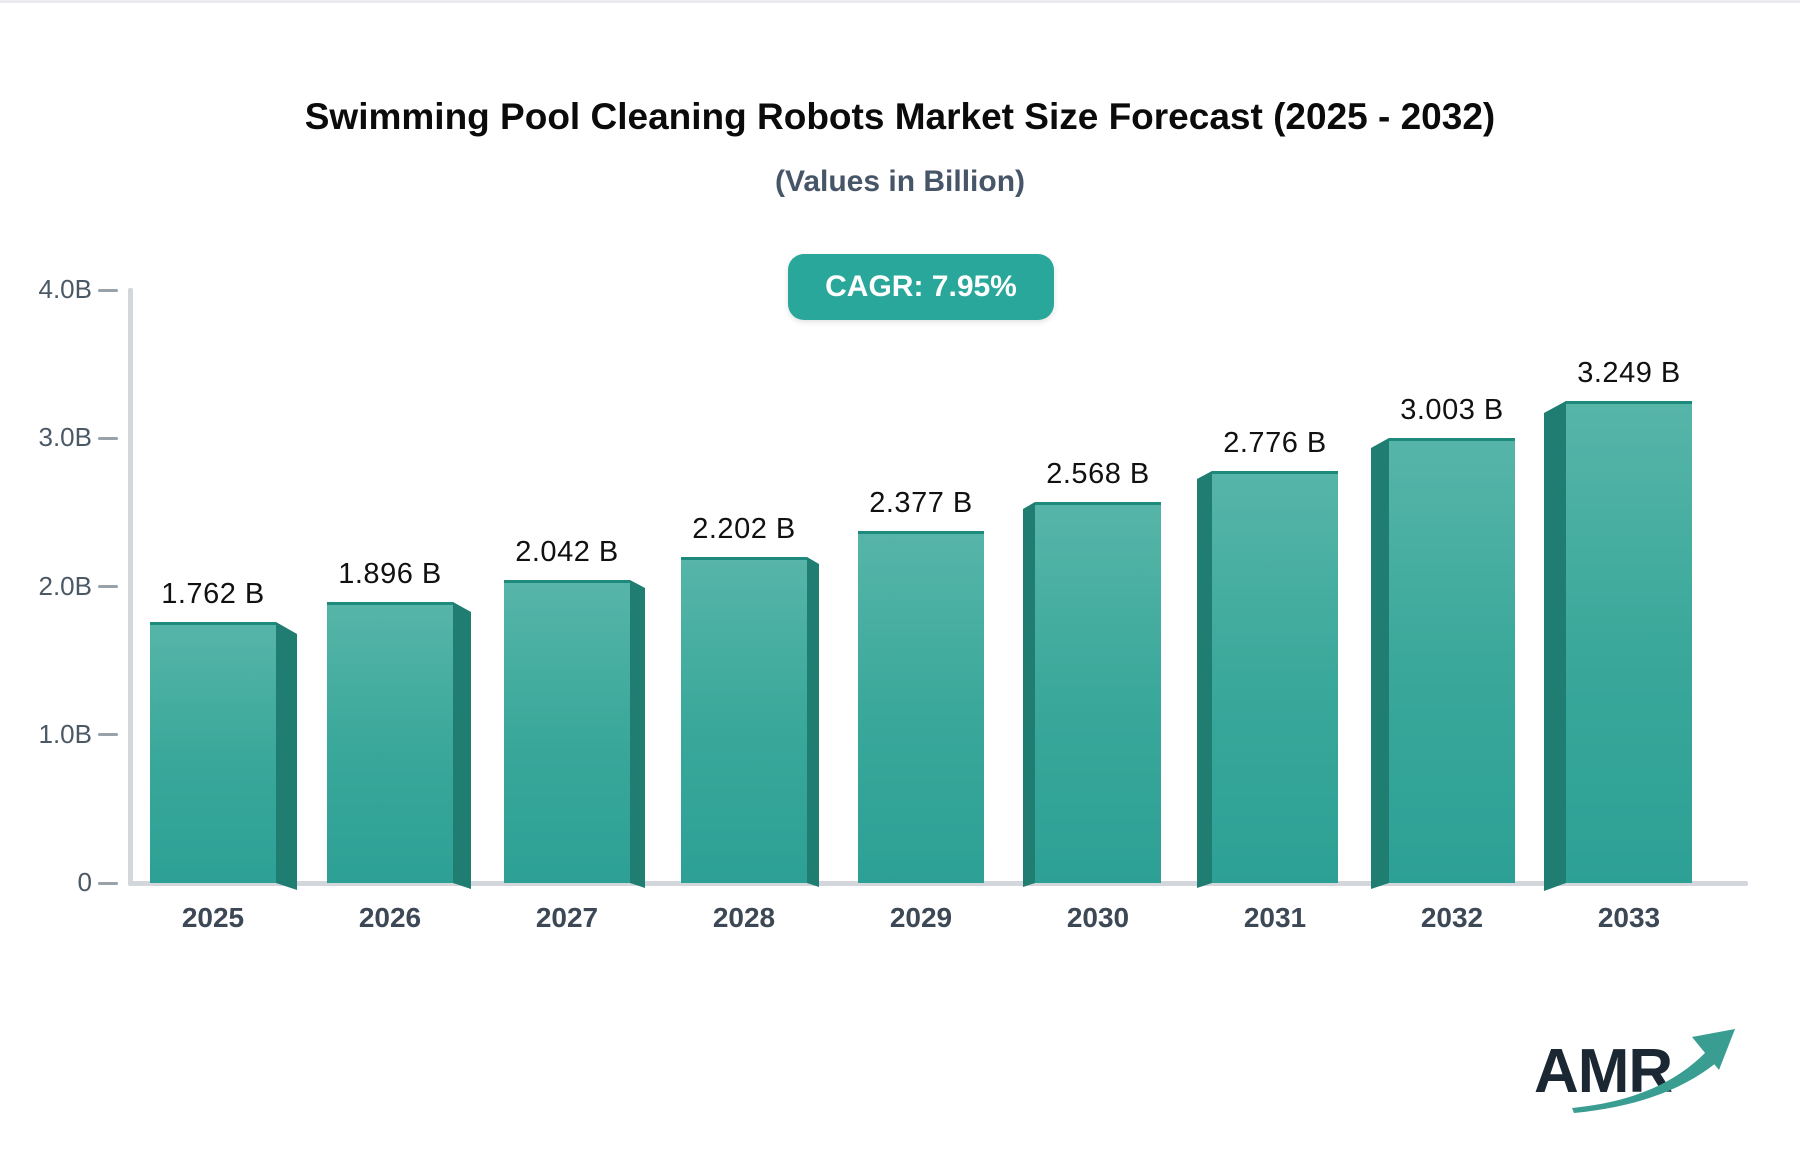 The width and height of the screenshot is (1800, 1156). Describe the element at coordinates (213, 752) in the screenshot. I see `bar-2025` at that location.